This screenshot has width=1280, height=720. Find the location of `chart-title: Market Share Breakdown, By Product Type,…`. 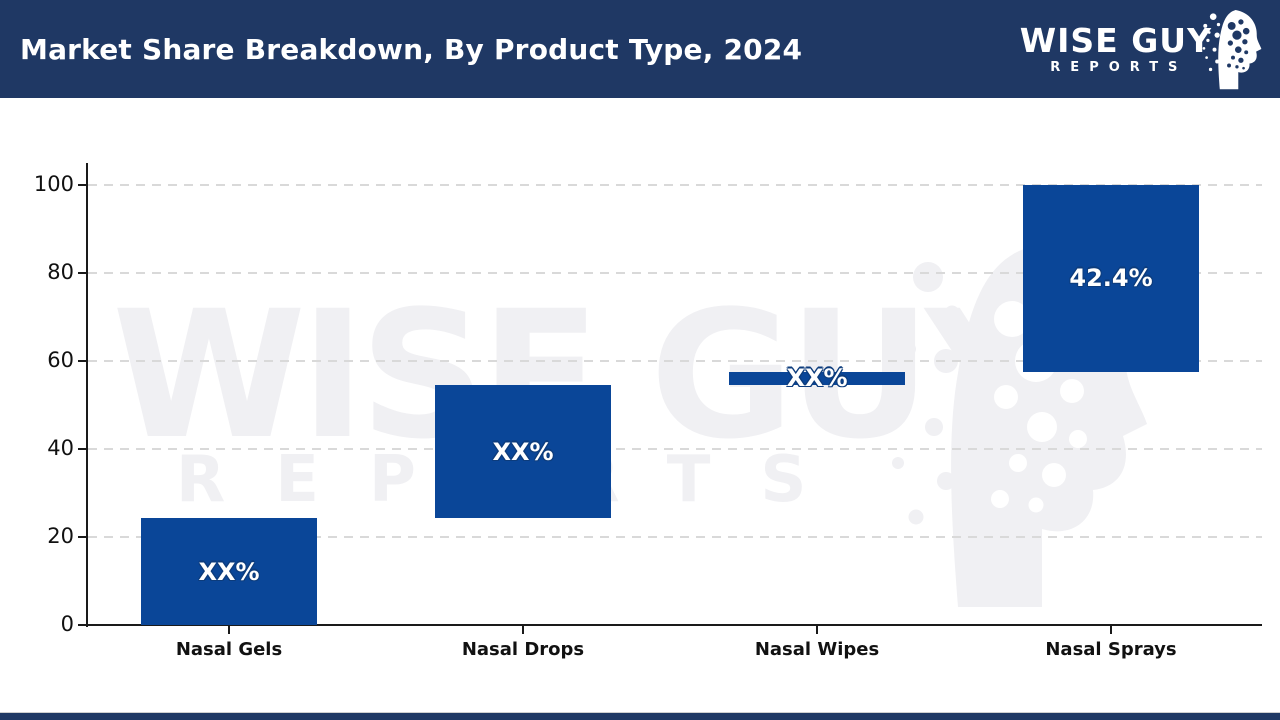

chart-title: Market Share Breakdown, By Product Type,… is located at coordinates (411, 49).